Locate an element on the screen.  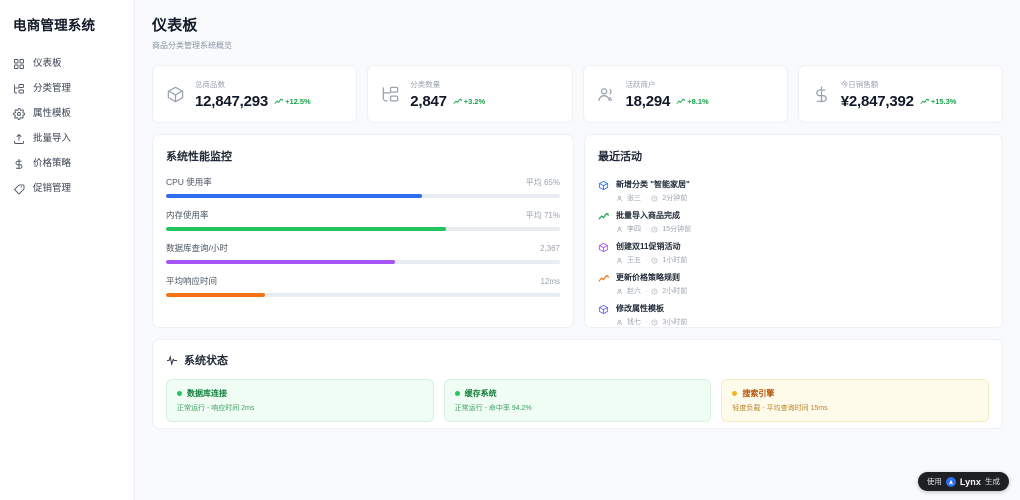
sidebar-item-attribute-templates: 属性模板 is located at coordinates (67, 113).